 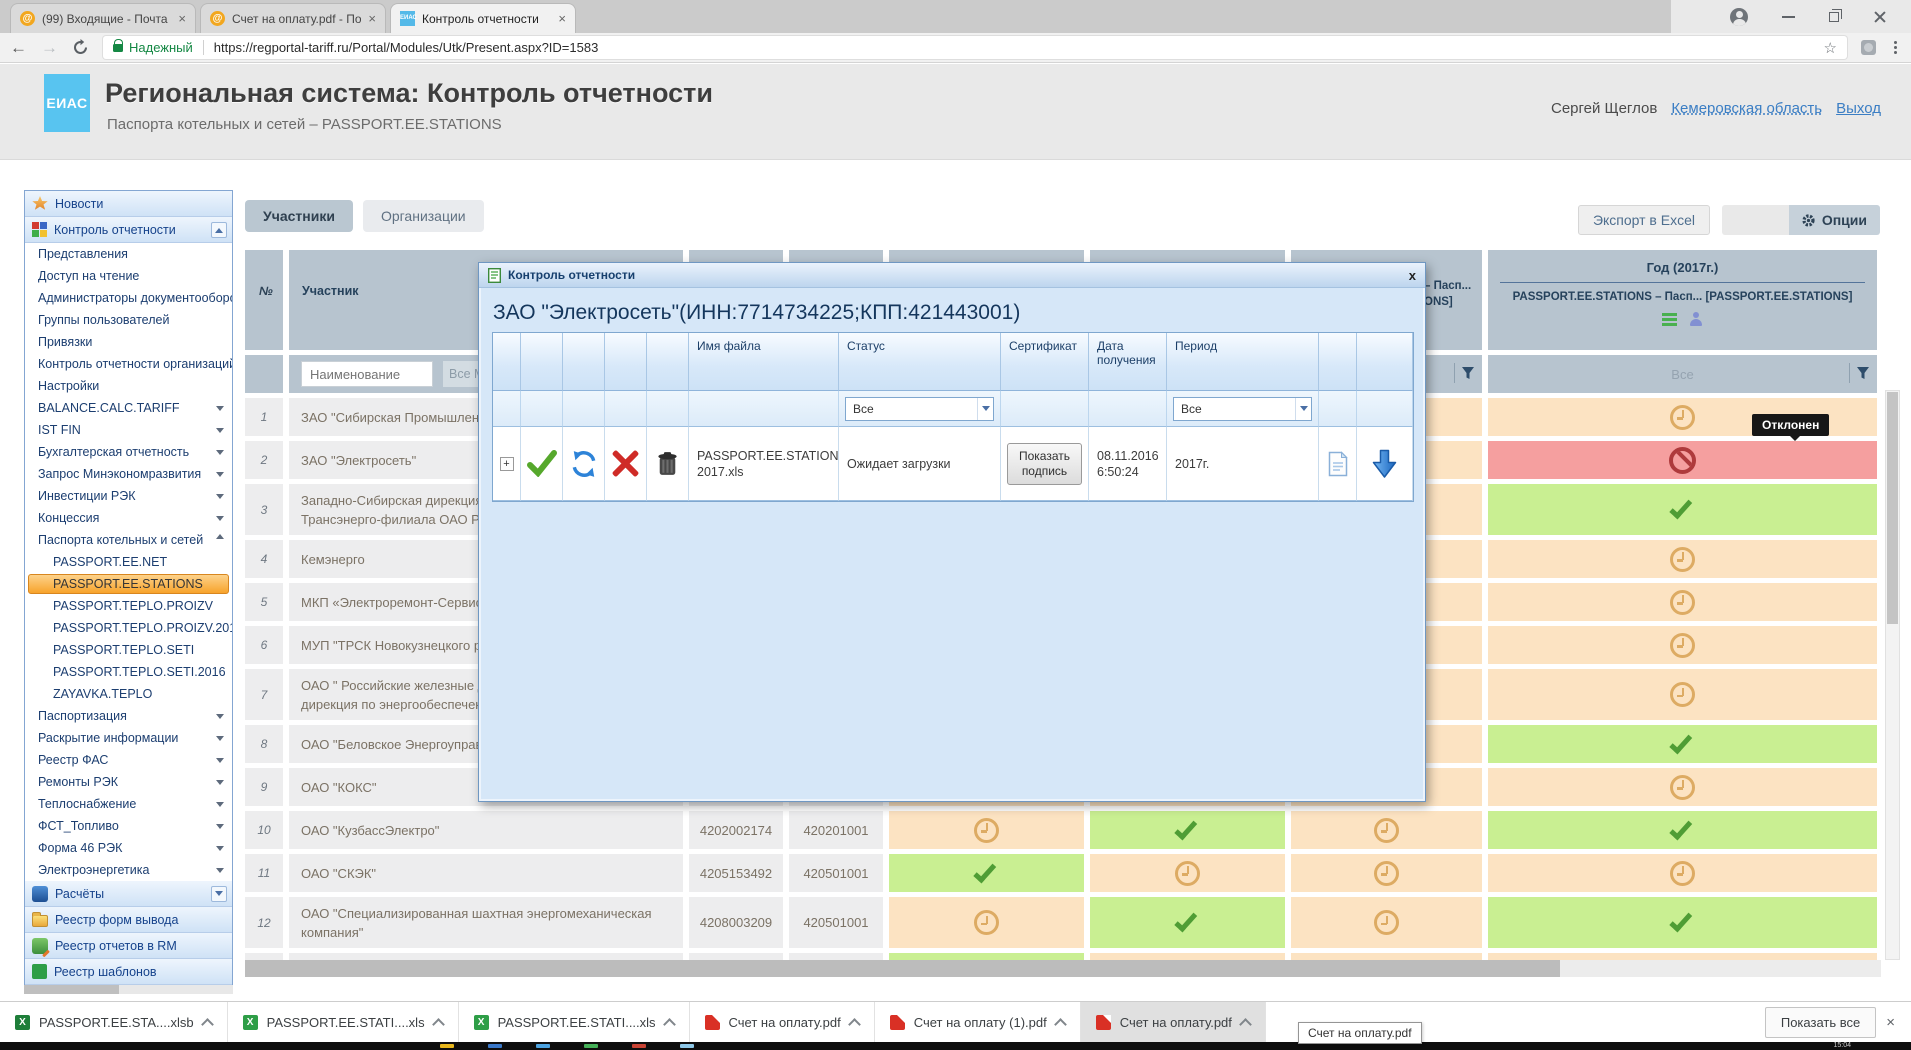 I want to click on horizontal-scrollbar, so click(x=1063, y=968).